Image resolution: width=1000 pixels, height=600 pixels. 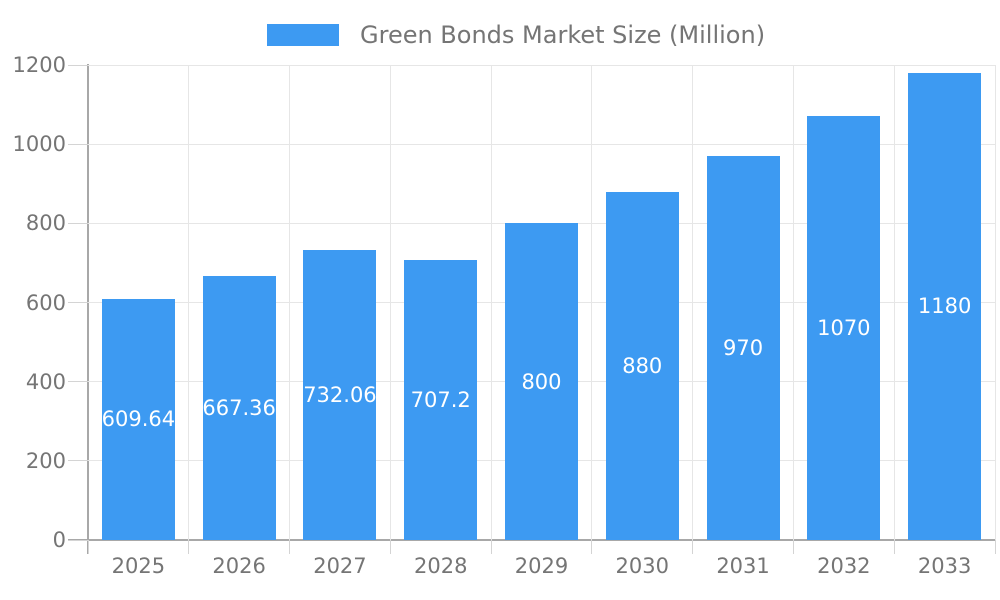 I want to click on y-axis-tick-label: 1200, so click(x=39, y=65).